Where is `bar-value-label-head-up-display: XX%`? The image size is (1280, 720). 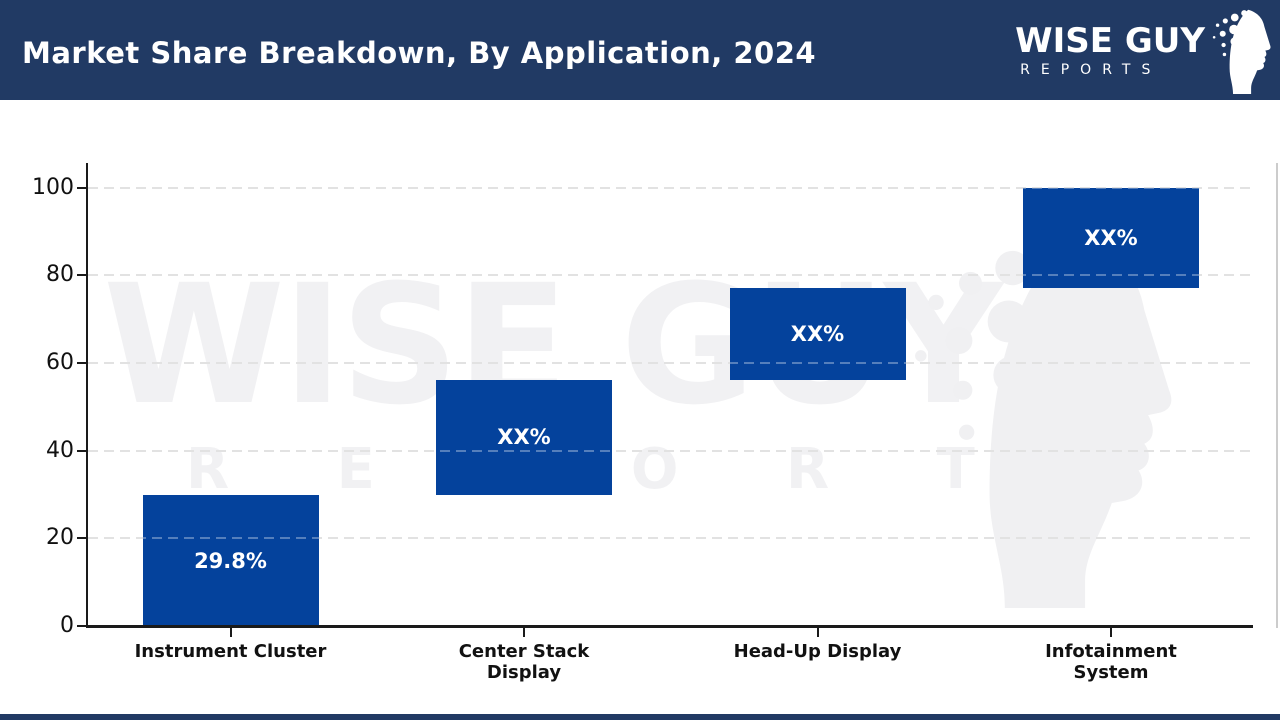 bar-value-label-head-up-display: XX% is located at coordinates (817, 334).